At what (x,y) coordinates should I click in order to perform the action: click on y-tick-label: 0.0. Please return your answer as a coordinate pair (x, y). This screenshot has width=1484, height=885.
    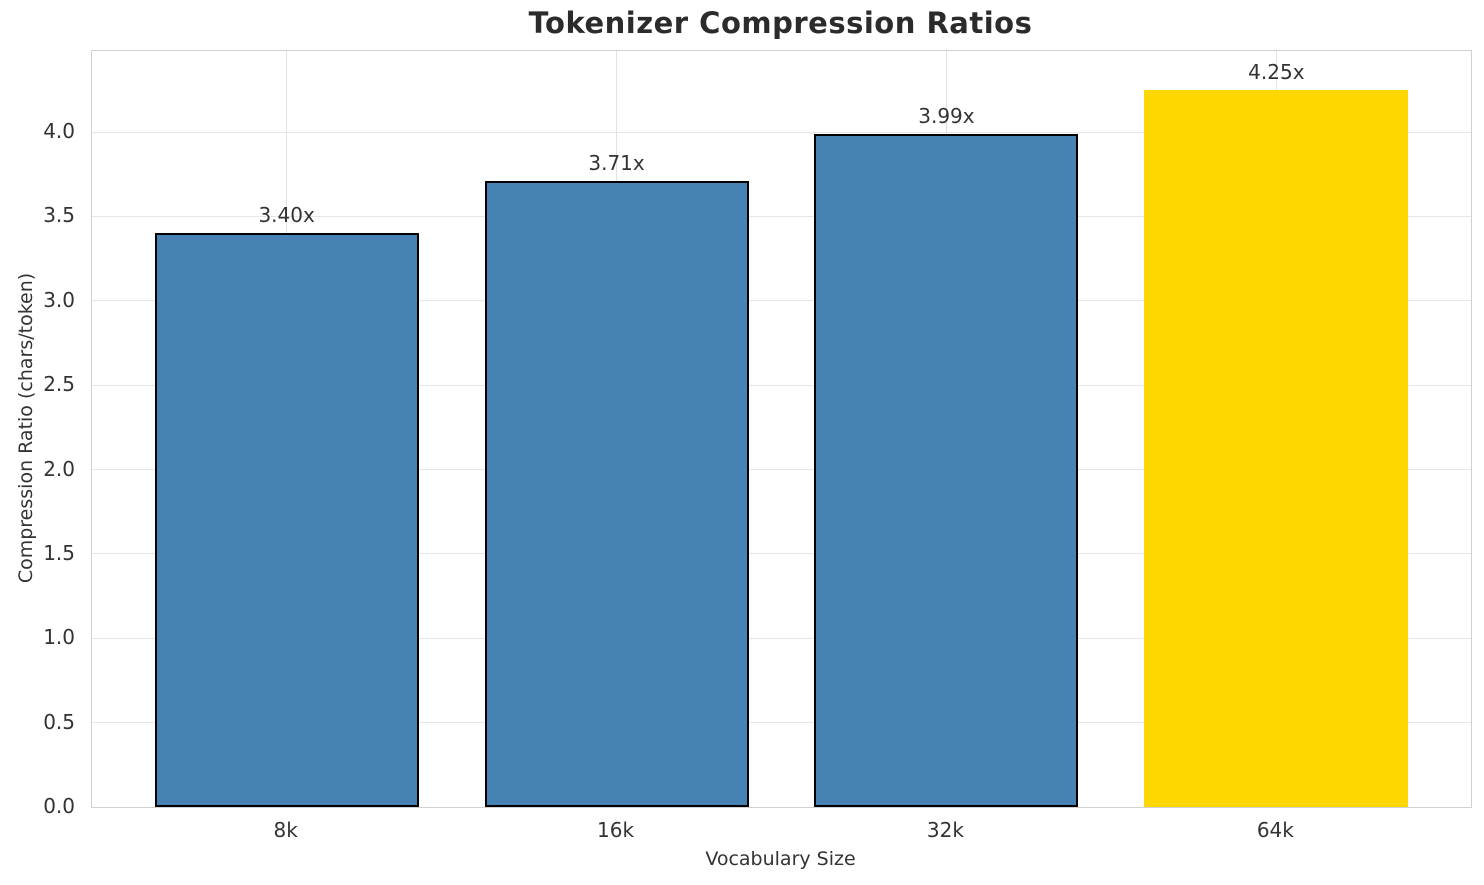
    Looking at the image, I should click on (59, 806).